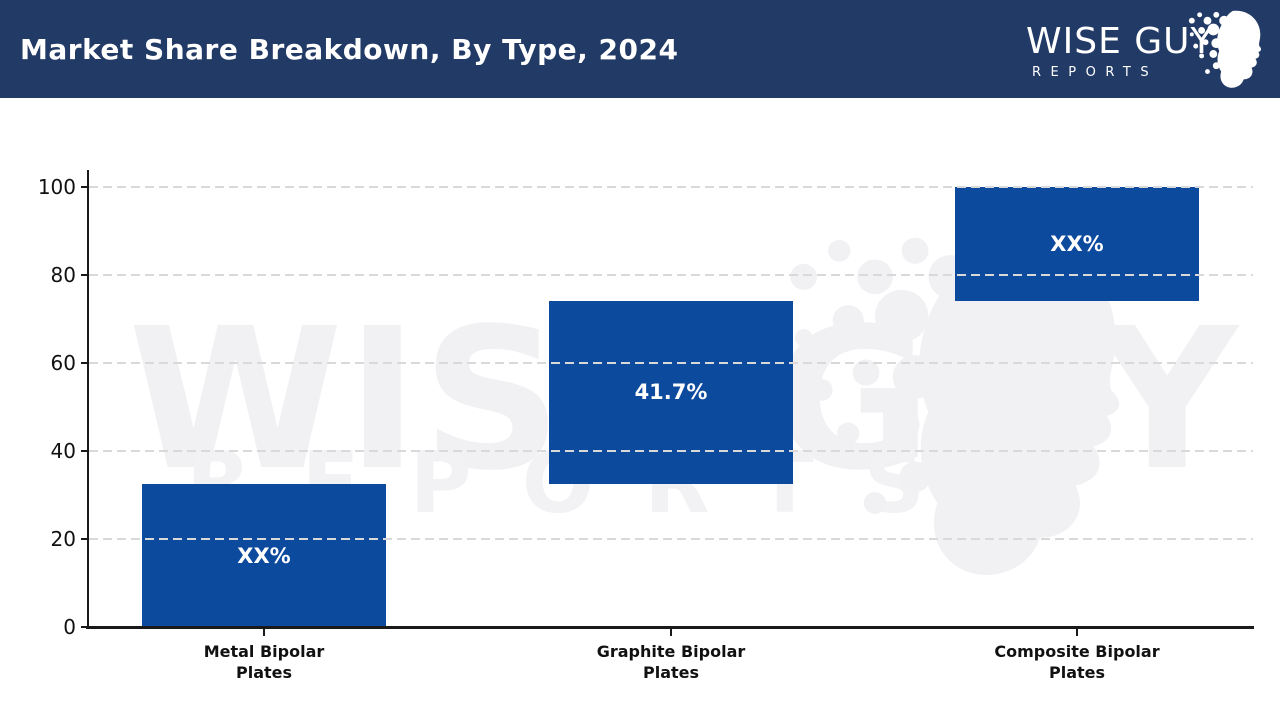 The width and height of the screenshot is (1280, 720). I want to click on y-tick-label: 80, so click(63, 275).